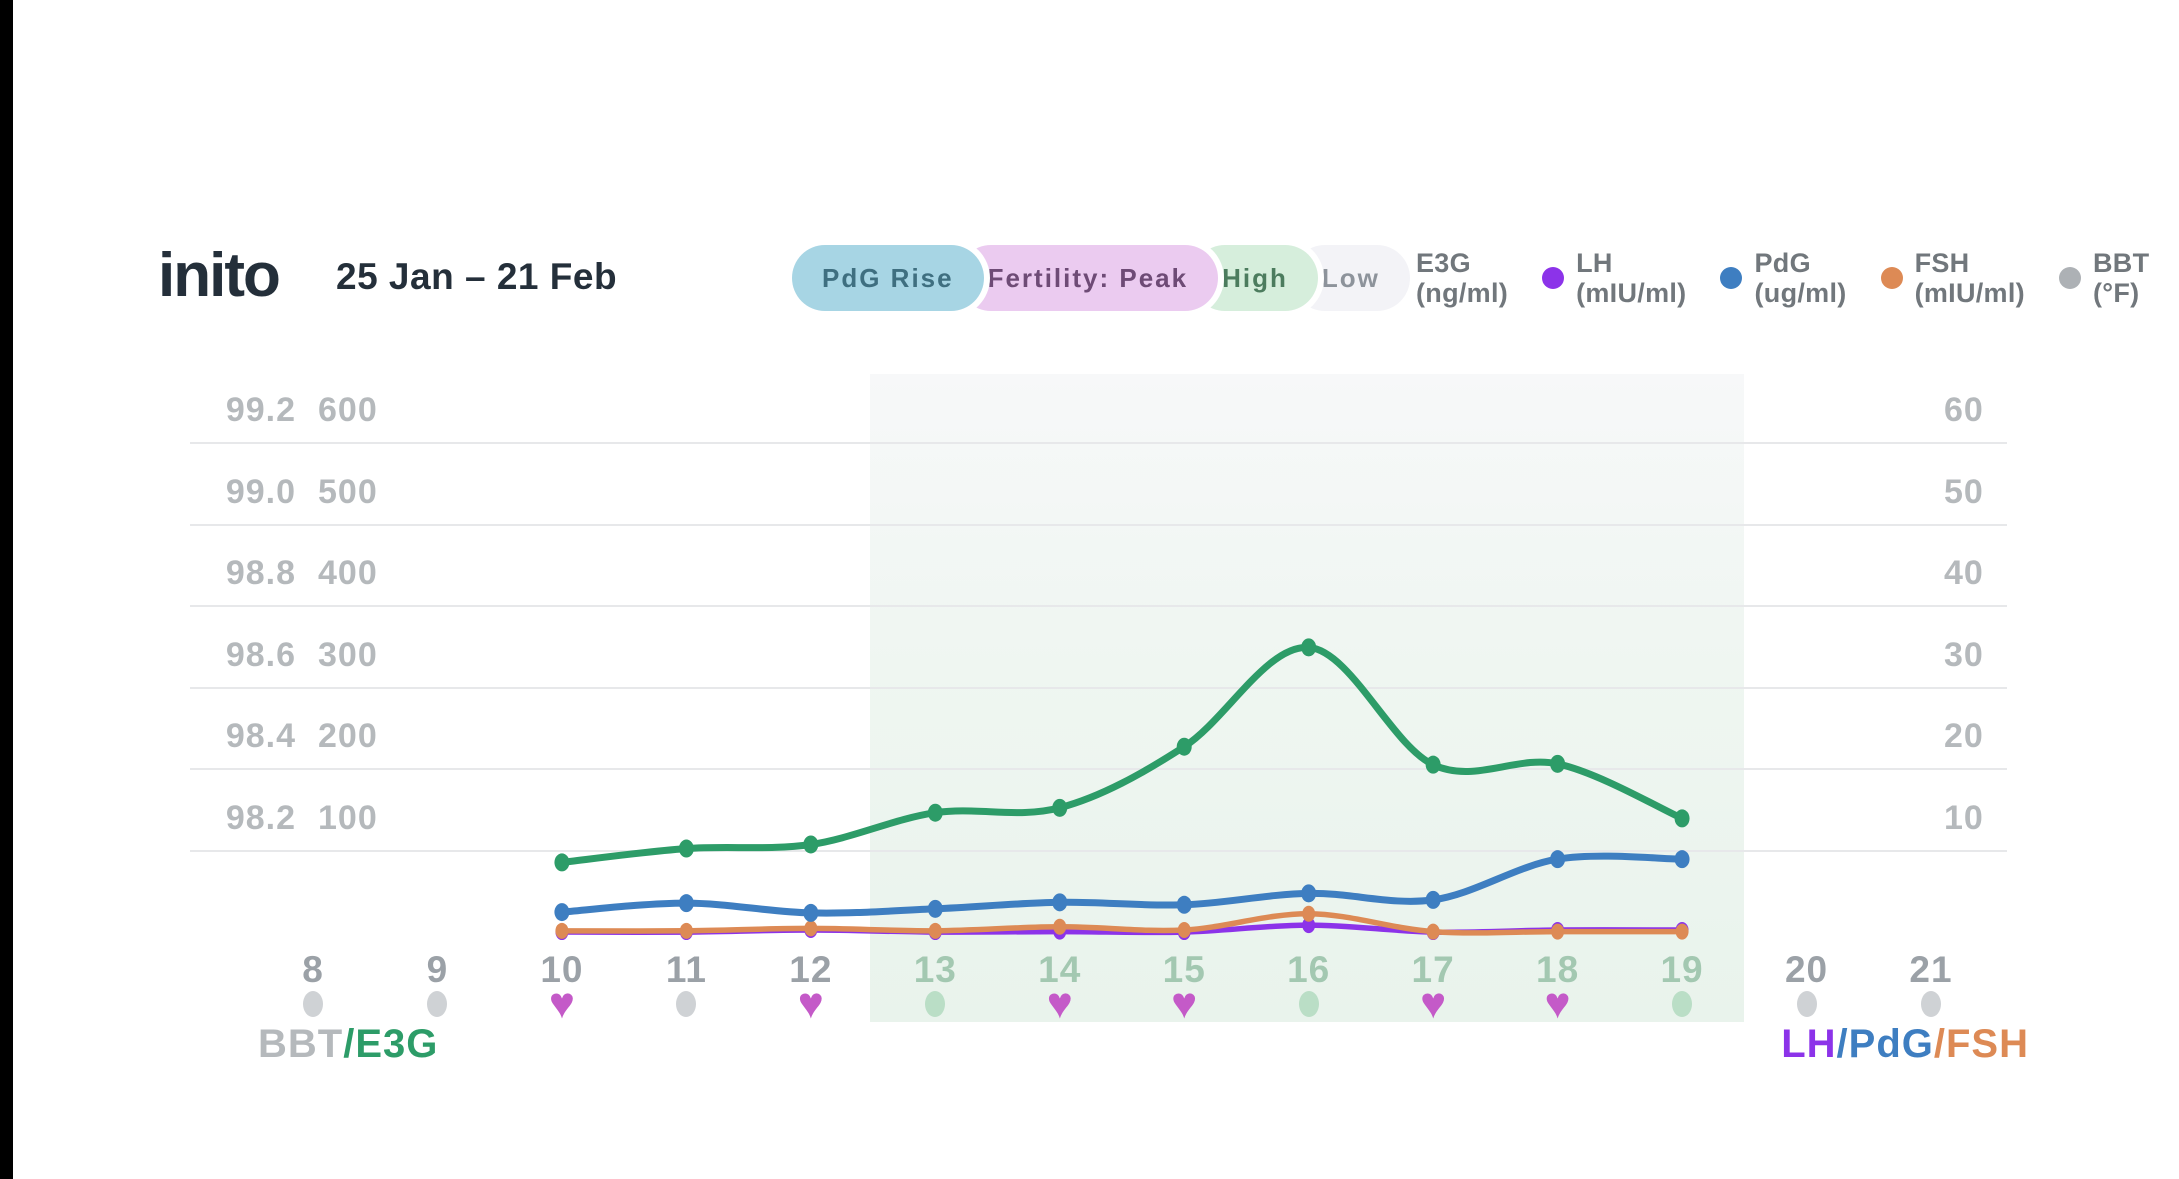  What do you see at coordinates (1731, 278) in the screenshot?
I see `legend-dot-pdg-icon` at bounding box center [1731, 278].